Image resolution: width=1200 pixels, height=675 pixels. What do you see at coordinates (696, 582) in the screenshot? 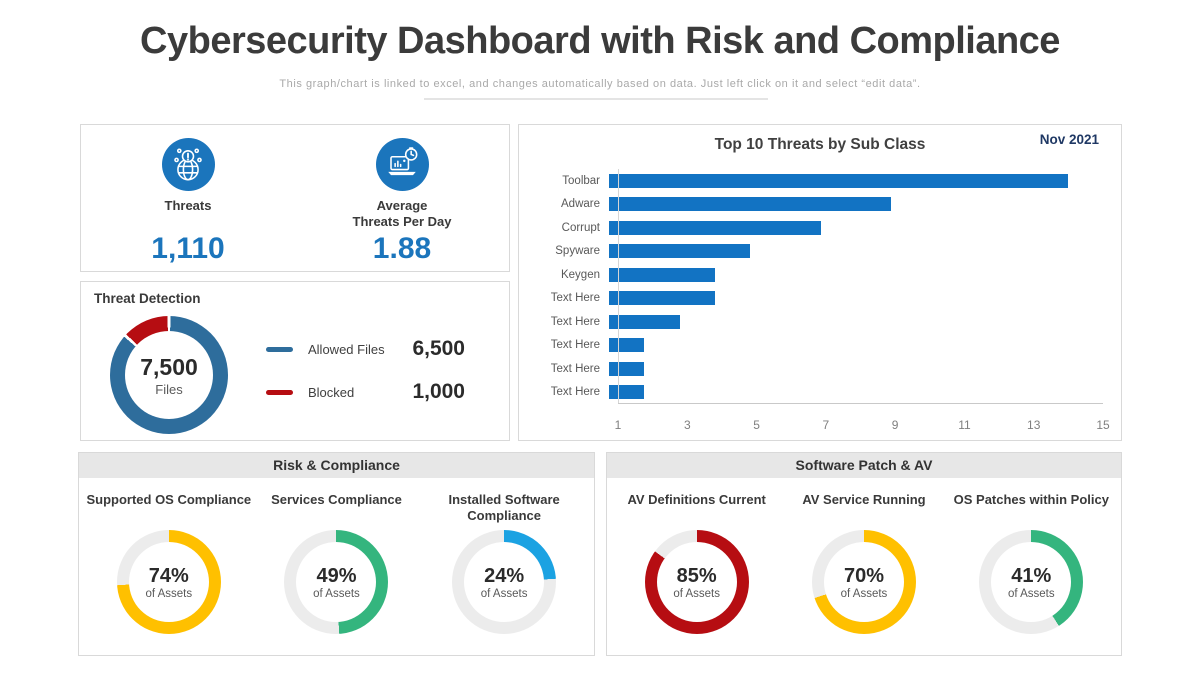
I see `gauge-ring: 85% of Assets` at bounding box center [696, 582].